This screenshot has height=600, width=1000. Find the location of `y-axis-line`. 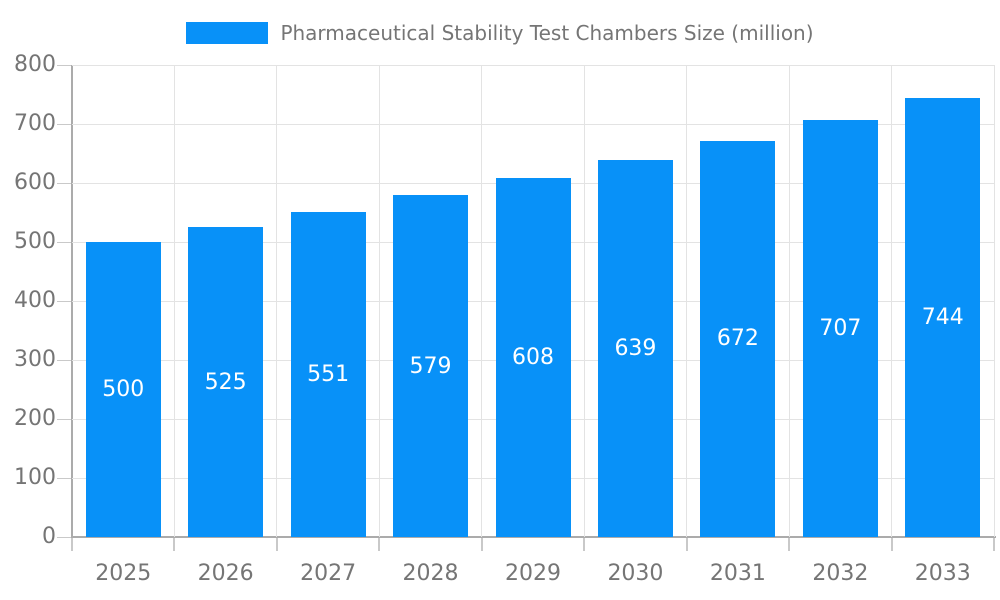

y-axis-line is located at coordinates (72, 302).